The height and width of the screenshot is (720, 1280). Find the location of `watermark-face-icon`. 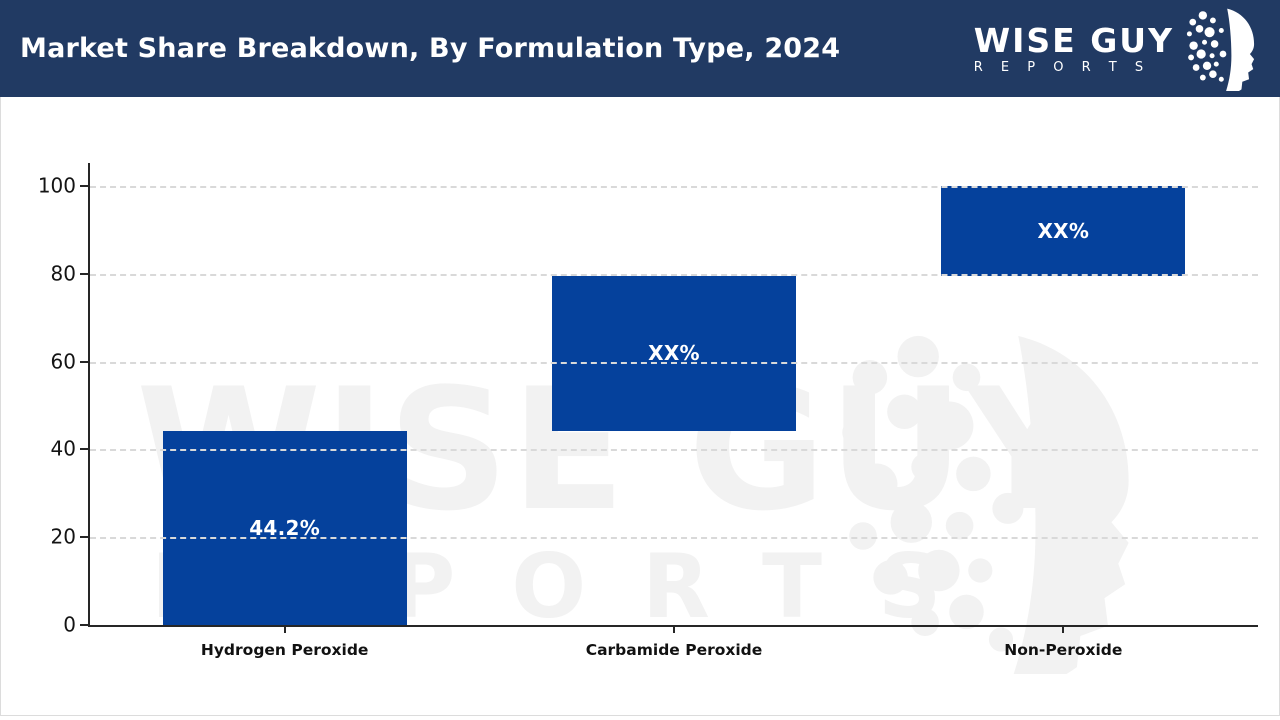

watermark-face-icon is located at coordinates (985, 504).